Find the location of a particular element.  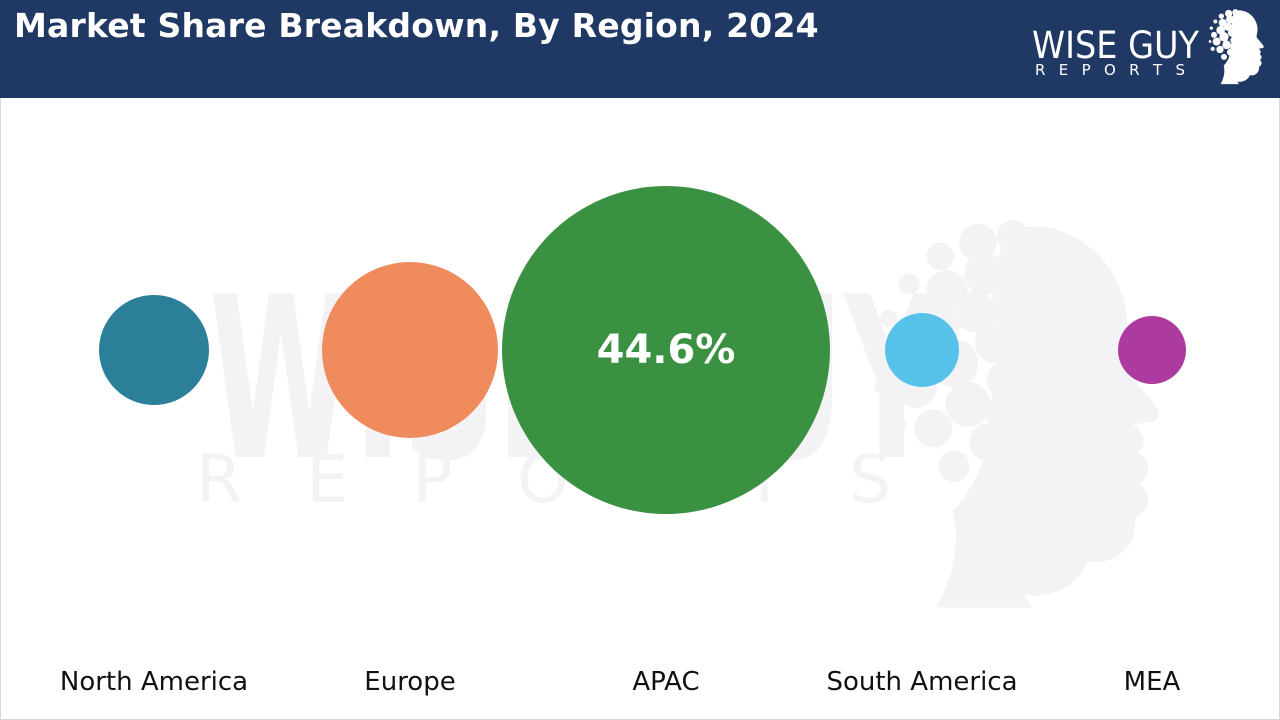

logo-subtitle: R E P O R T S is located at coordinates (1110, 70).